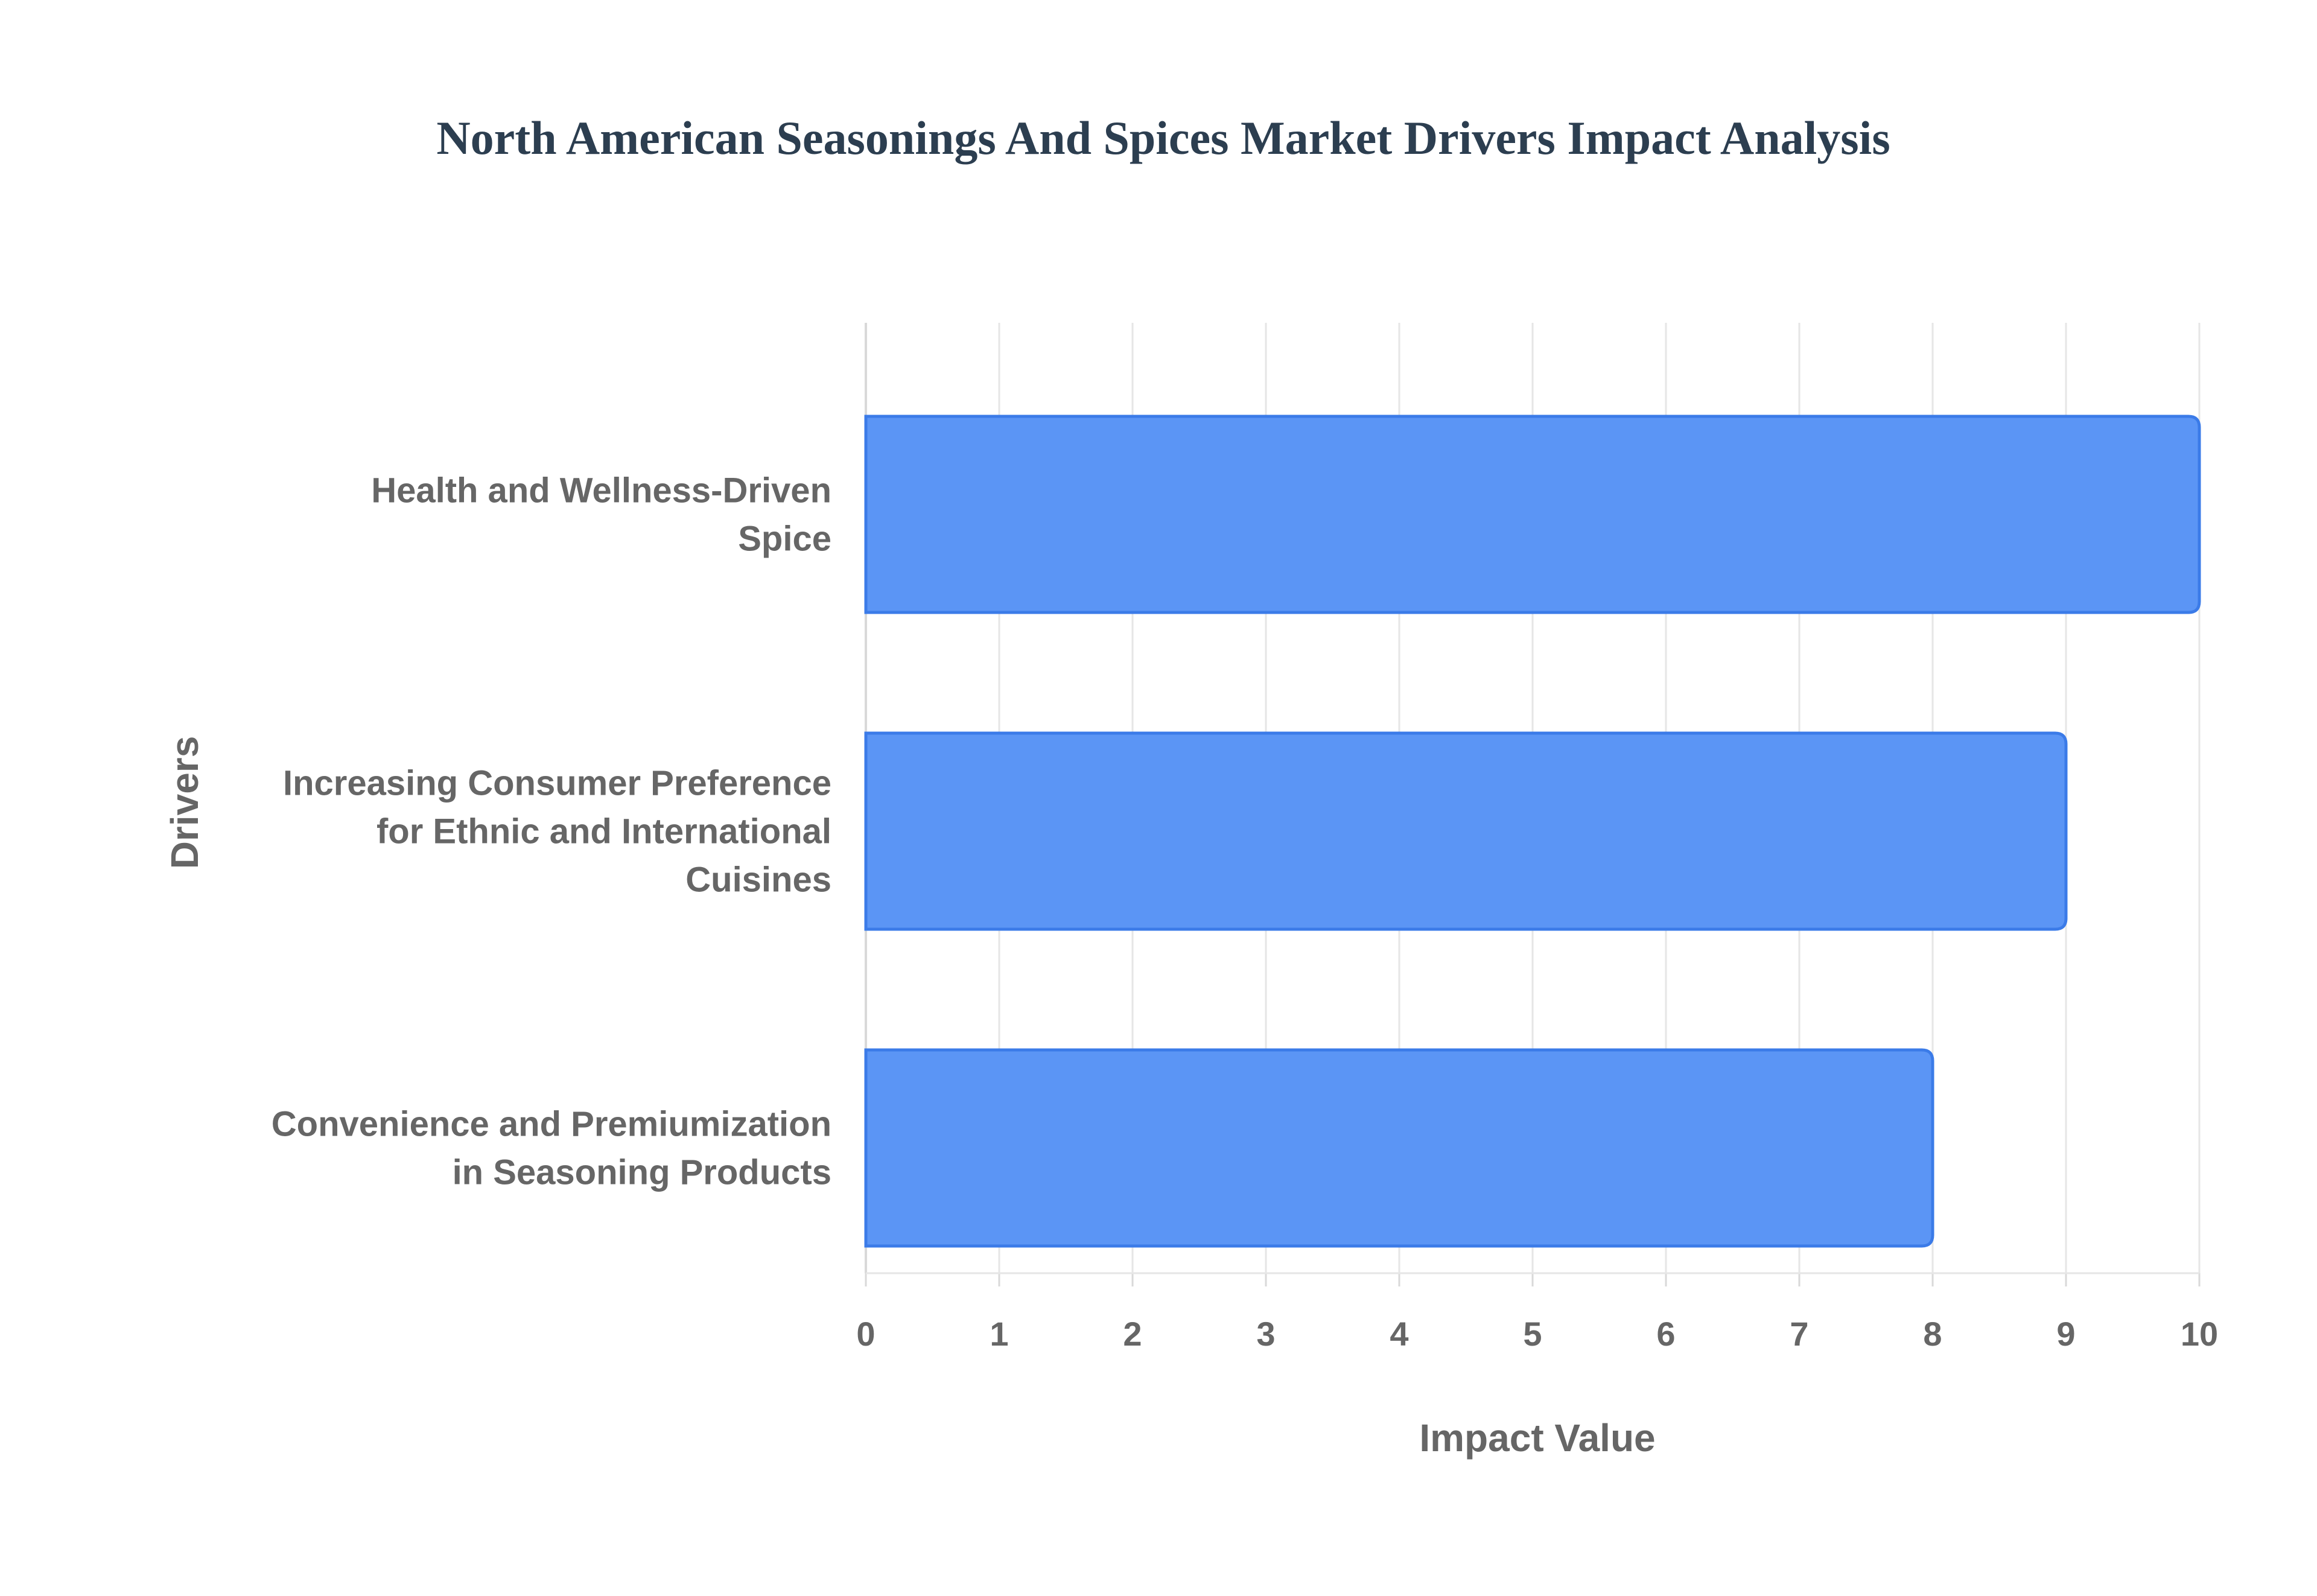  I want to click on x-axis-title: Impact Value, so click(1537, 1438).